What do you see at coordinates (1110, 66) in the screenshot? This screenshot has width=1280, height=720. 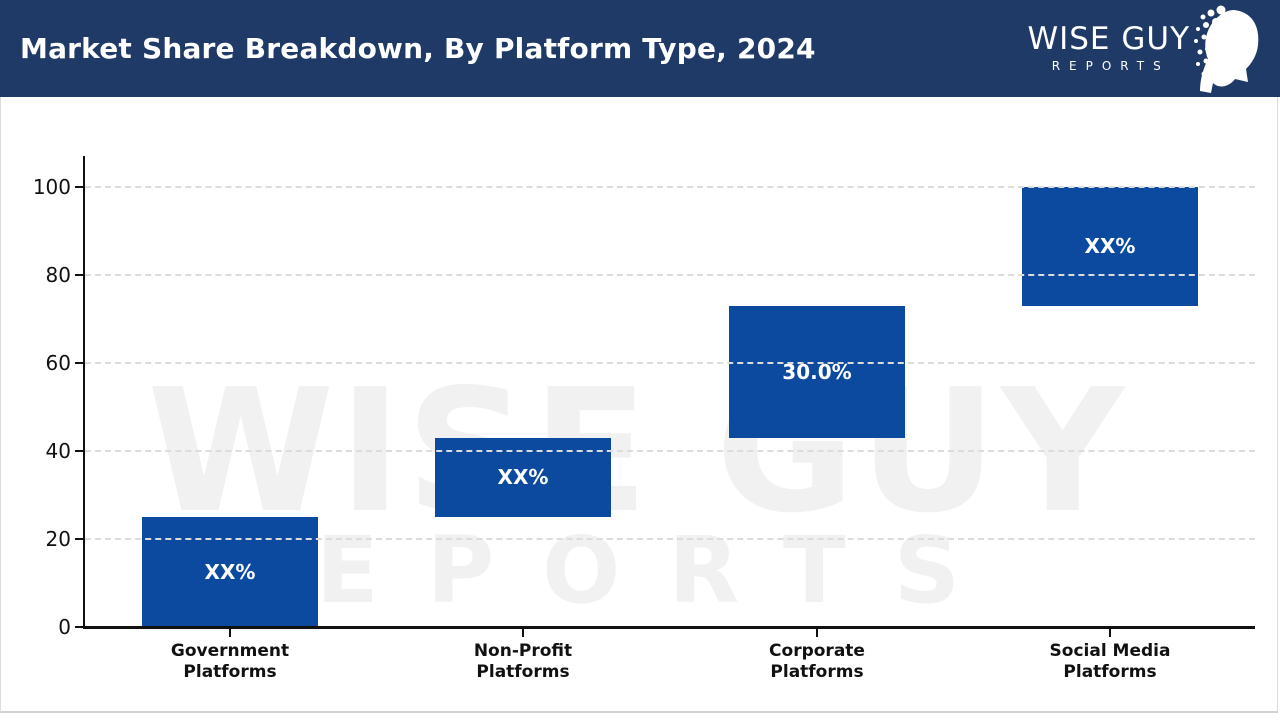 I see `brand-sub: REPORTS` at bounding box center [1110, 66].